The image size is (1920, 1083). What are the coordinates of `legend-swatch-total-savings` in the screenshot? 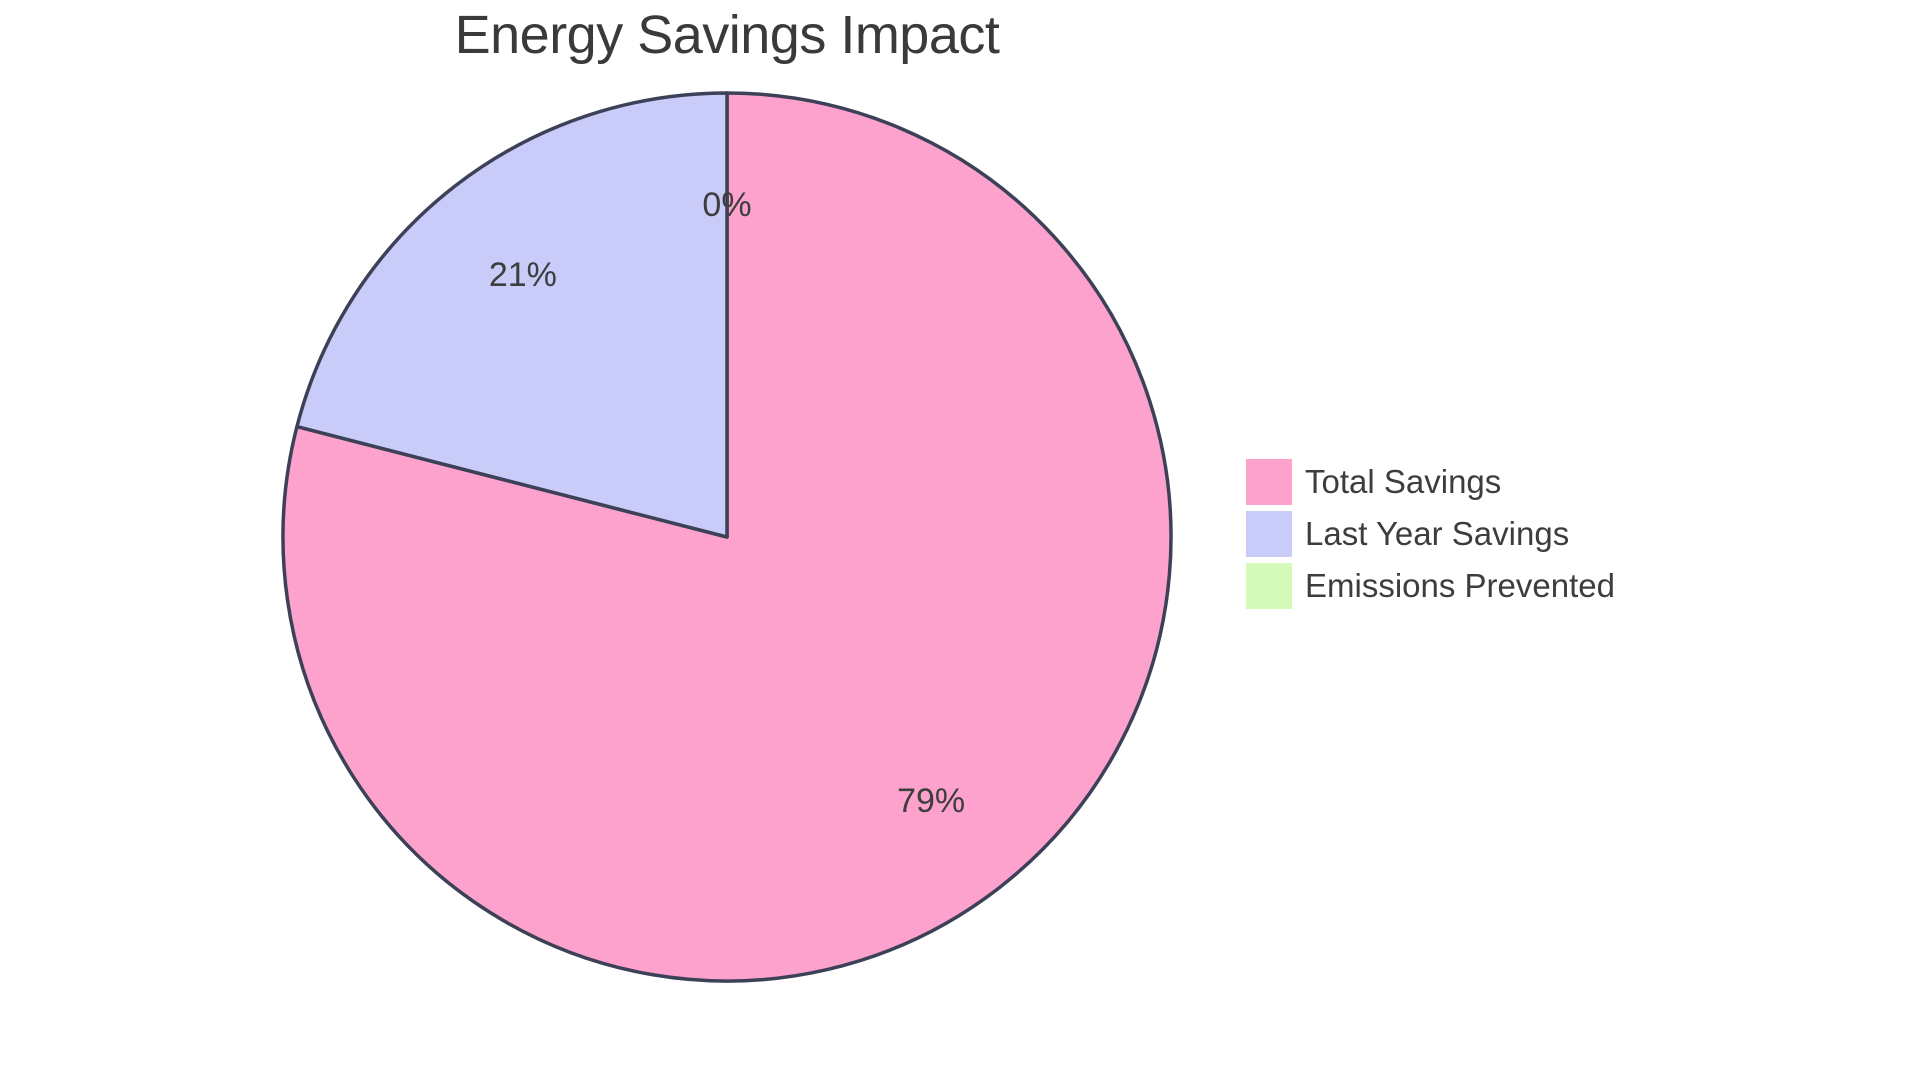 It's located at (1269, 482).